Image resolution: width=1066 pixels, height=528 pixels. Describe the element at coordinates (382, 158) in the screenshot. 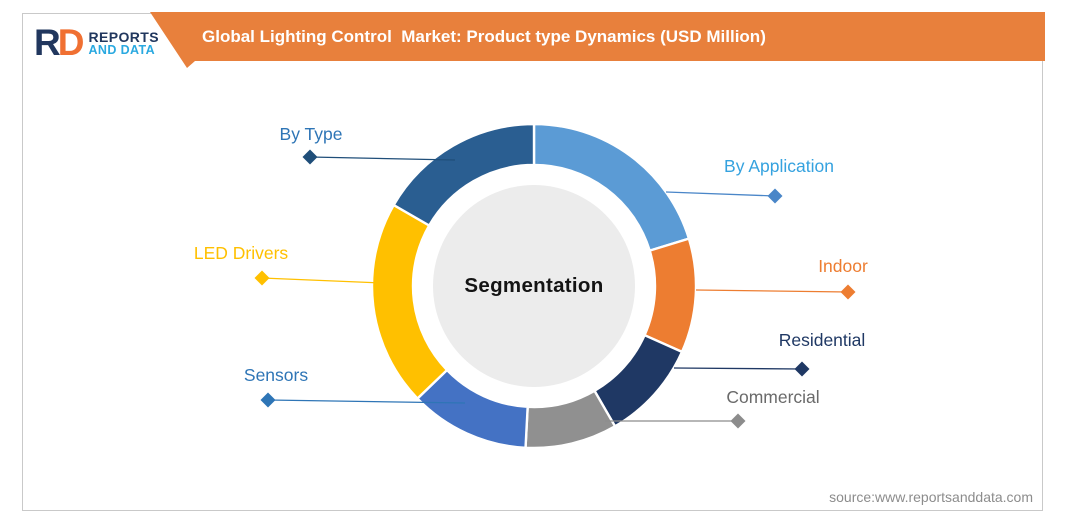

I see `callout-line-by-type` at that location.